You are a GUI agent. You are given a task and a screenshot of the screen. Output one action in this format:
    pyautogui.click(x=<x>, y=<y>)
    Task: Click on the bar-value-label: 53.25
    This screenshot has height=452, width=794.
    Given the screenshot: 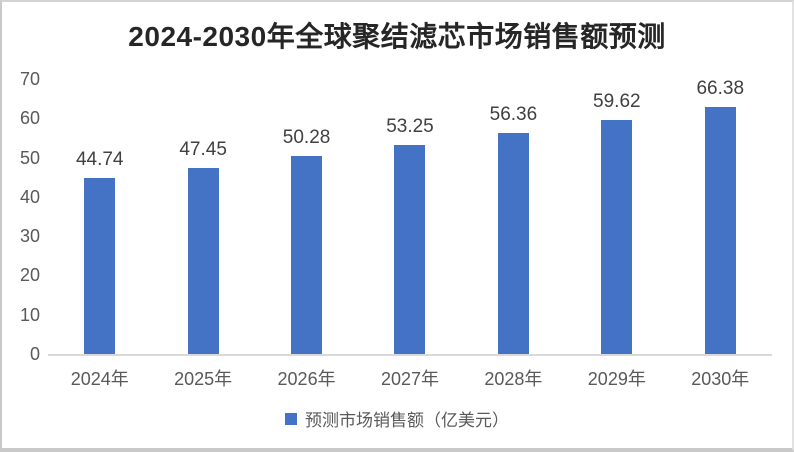 What is the action you would take?
    pyautogui.click(x=410, y=126)
    